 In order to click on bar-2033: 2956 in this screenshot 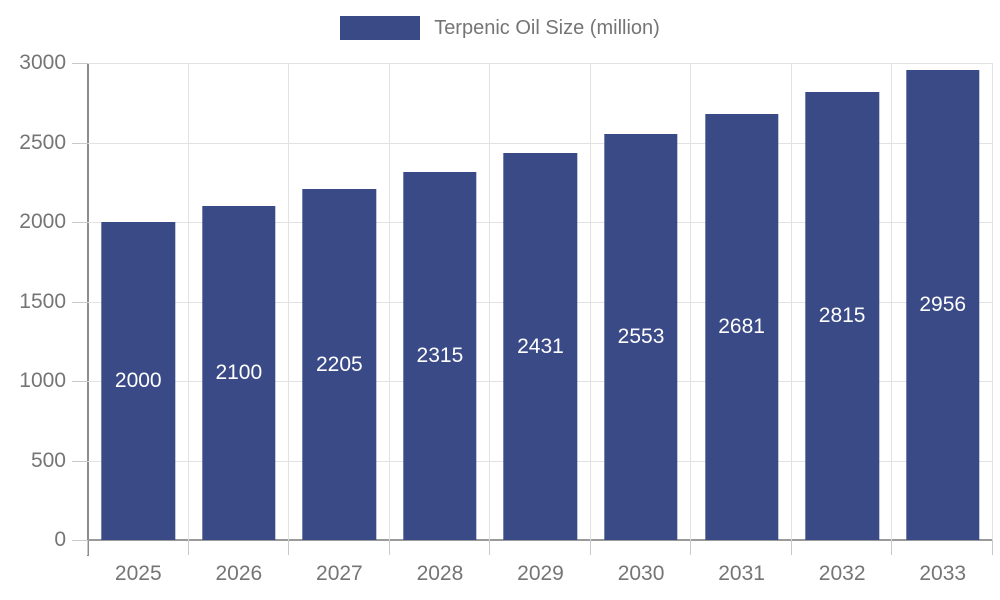, I will do `click(943, 305)`.